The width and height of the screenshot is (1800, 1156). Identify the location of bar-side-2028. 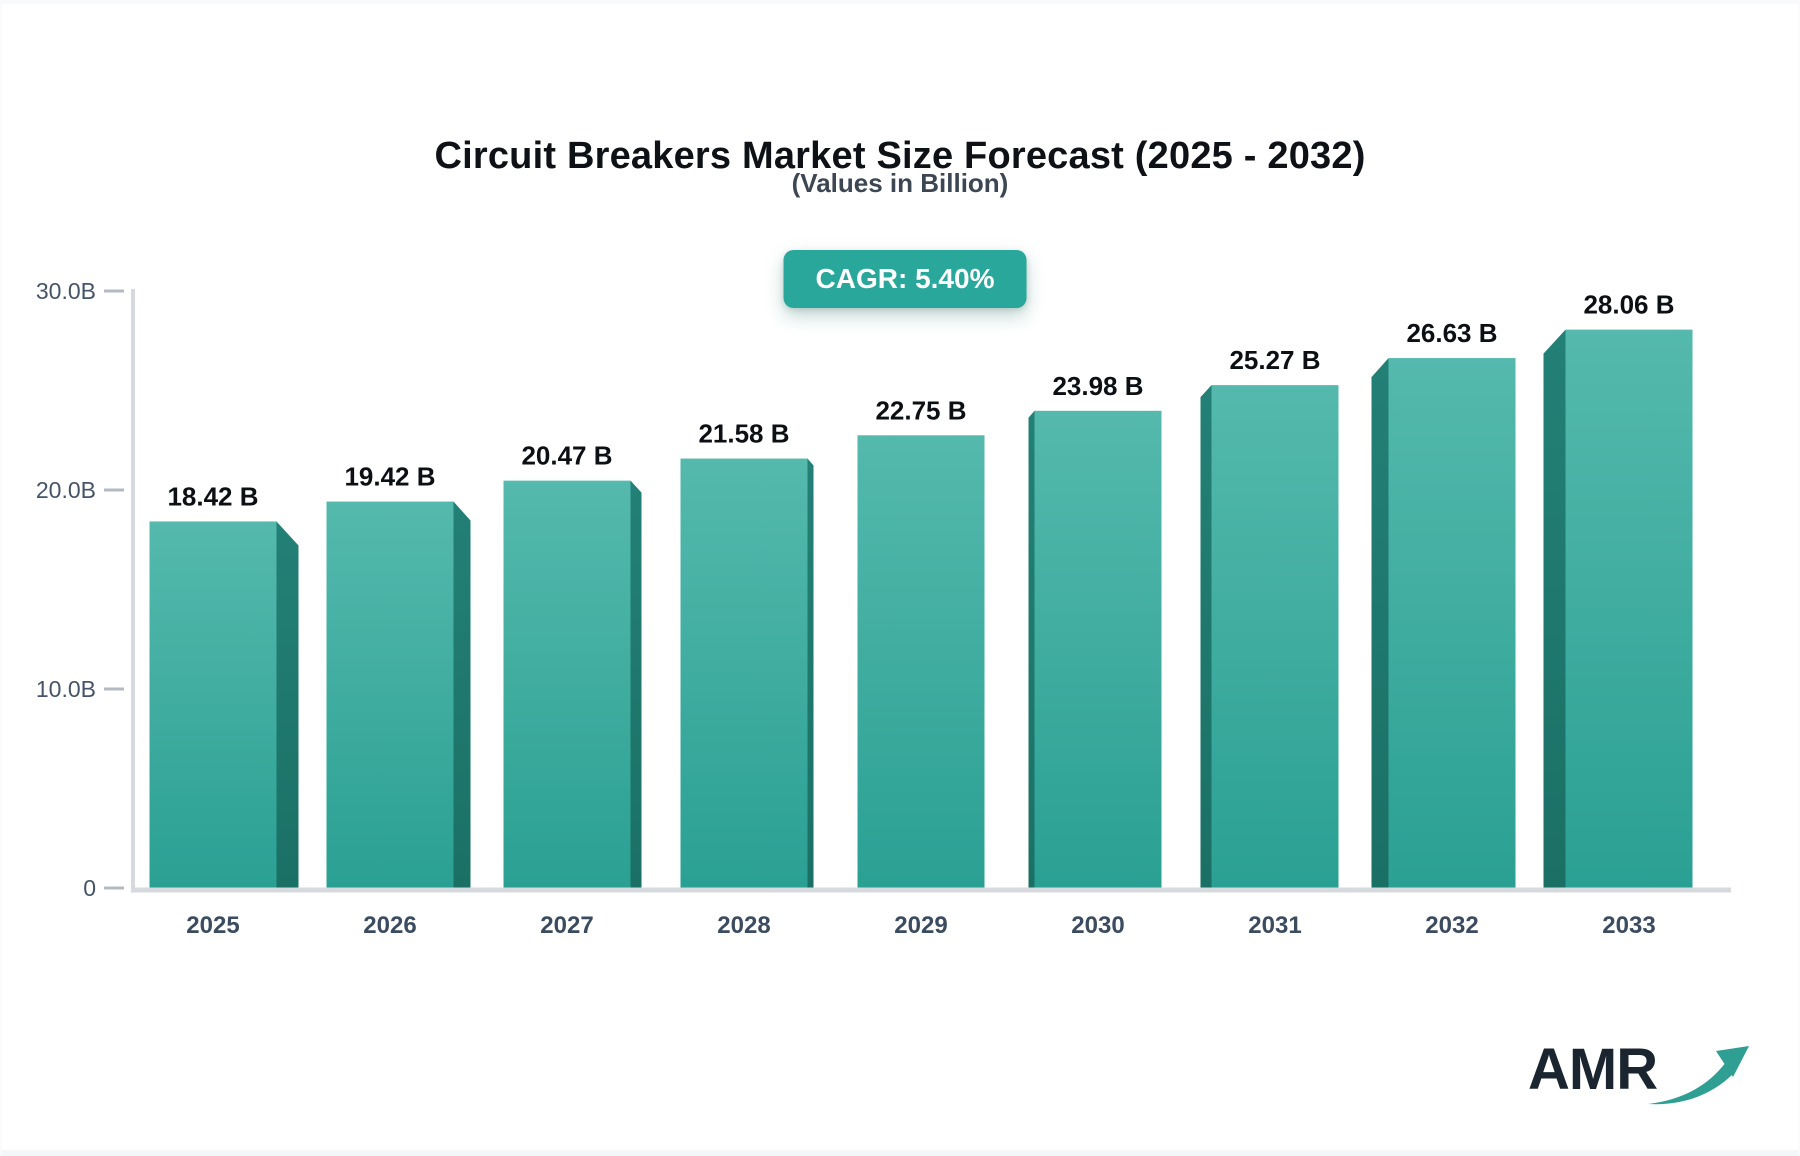
(810, 673).